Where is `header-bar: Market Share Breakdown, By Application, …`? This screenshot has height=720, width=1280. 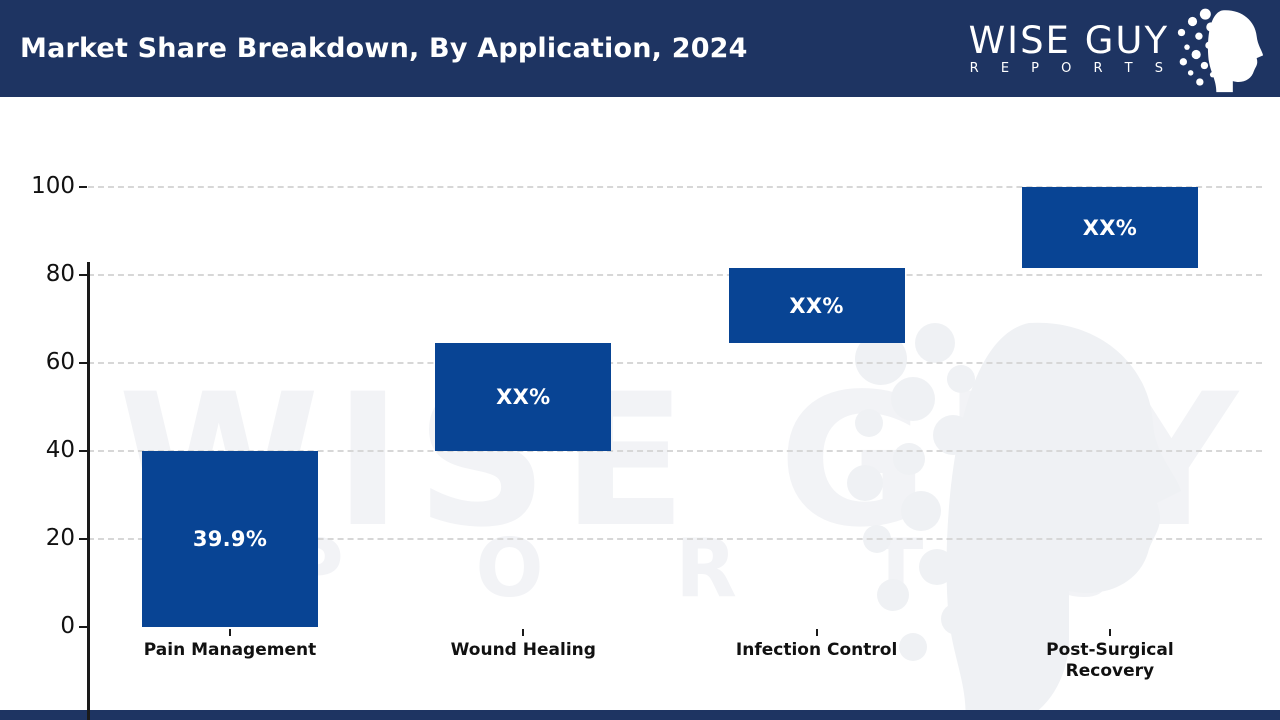 header-bar: Market Share Breakdown, By Application, … is located at coordinates (640, 48).